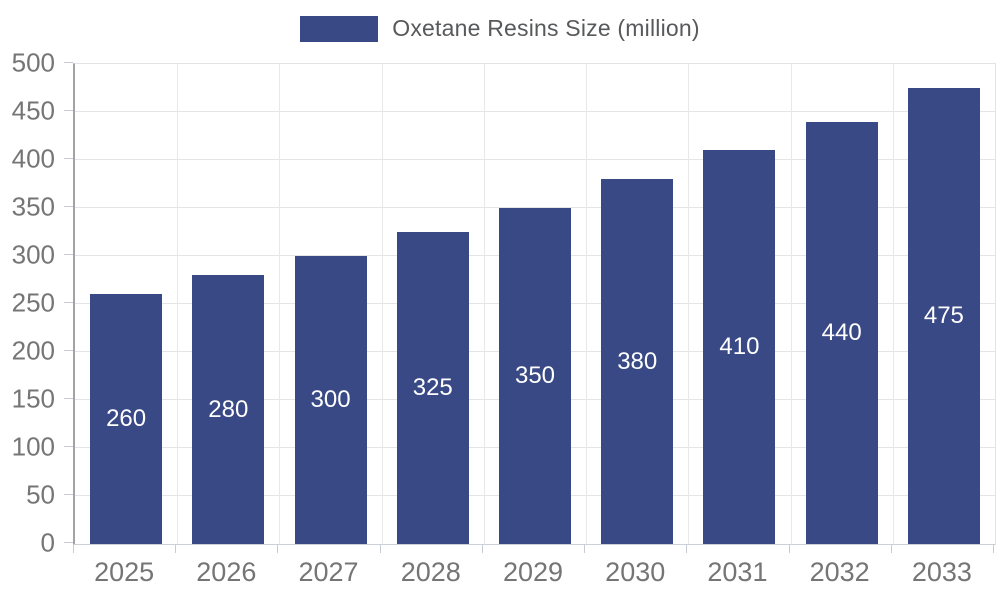  I want to click on bar: 410, so click(739, 347).